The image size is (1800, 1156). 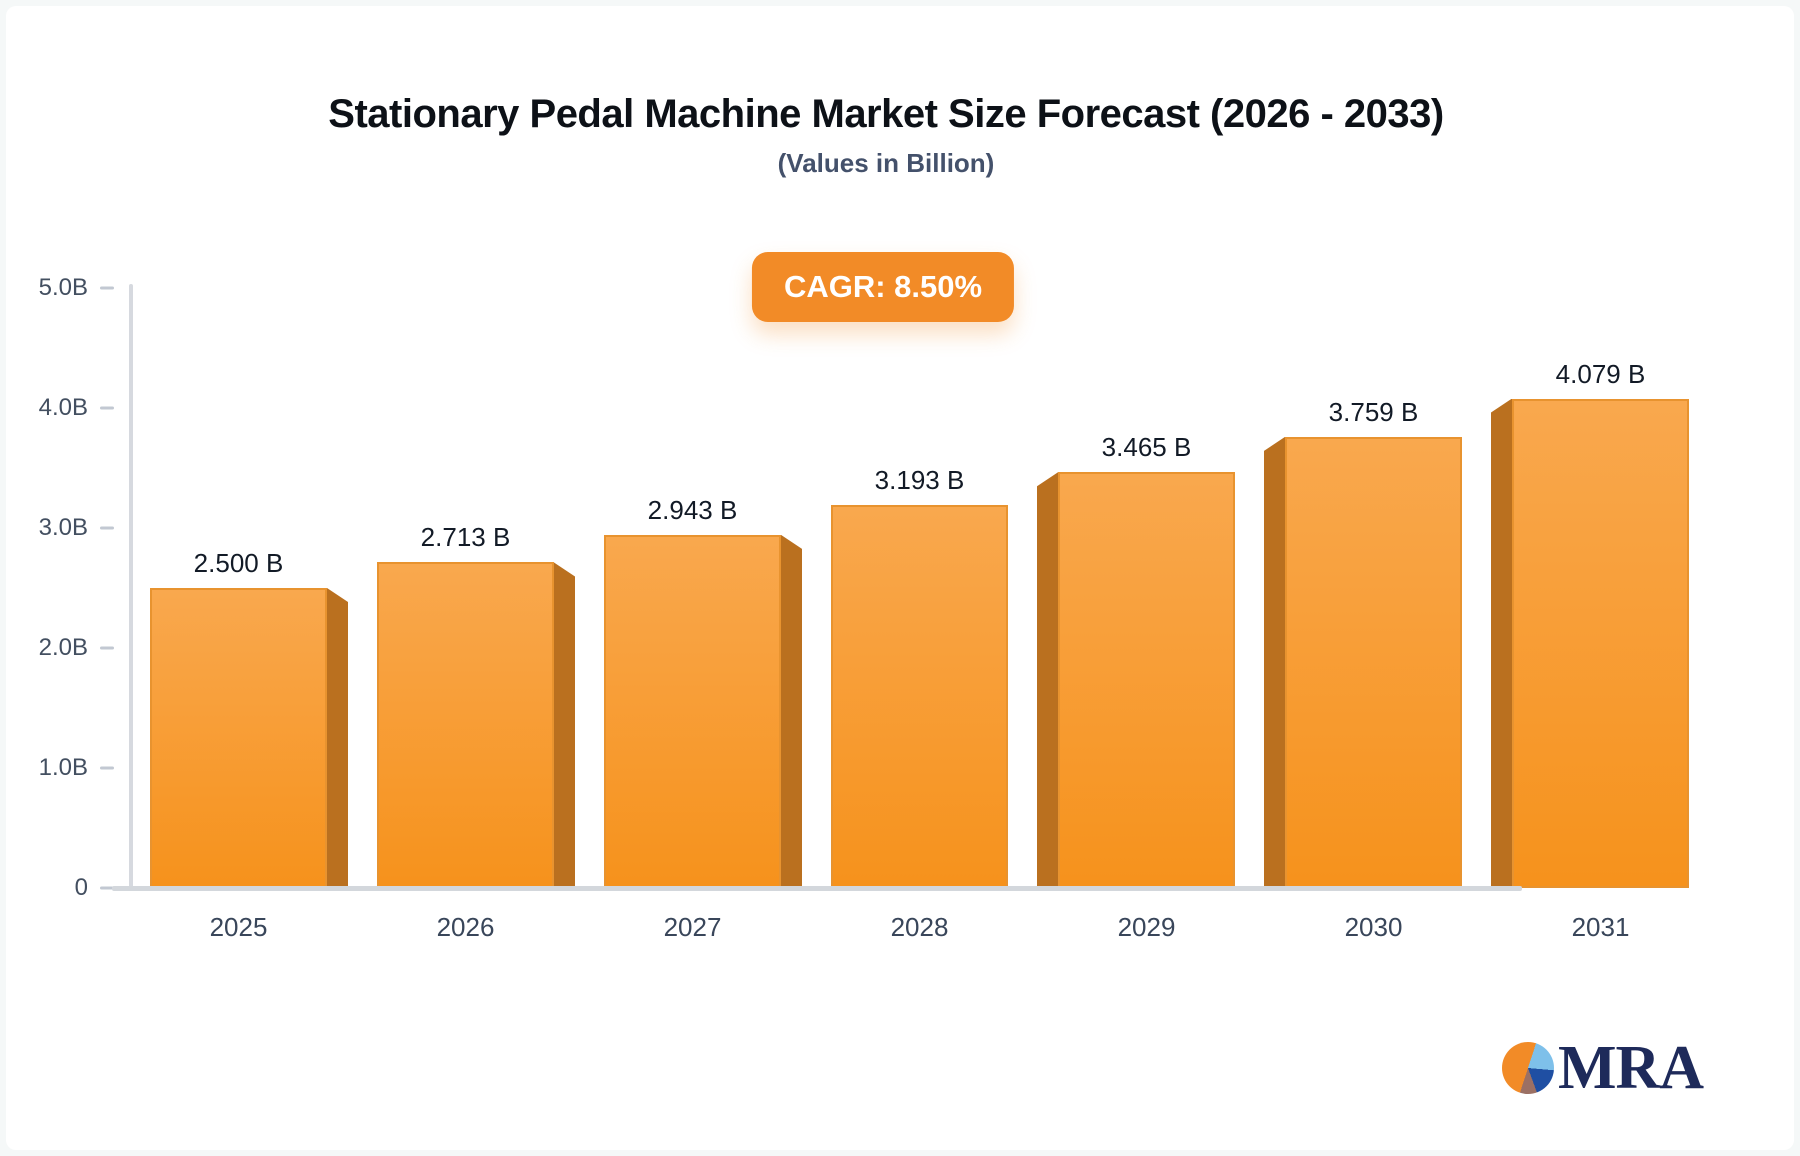 What do you see at coordinates (692, 927) in the screenshot?
I see `x-category-label-2027: 2027` at bounding box center [692, 927].